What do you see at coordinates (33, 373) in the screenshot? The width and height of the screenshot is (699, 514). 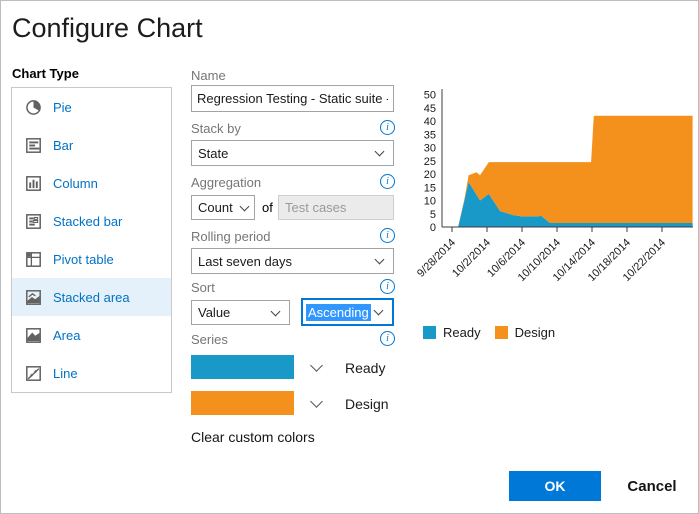 I see `line-chart-icon` at bounding box center [33, 373].